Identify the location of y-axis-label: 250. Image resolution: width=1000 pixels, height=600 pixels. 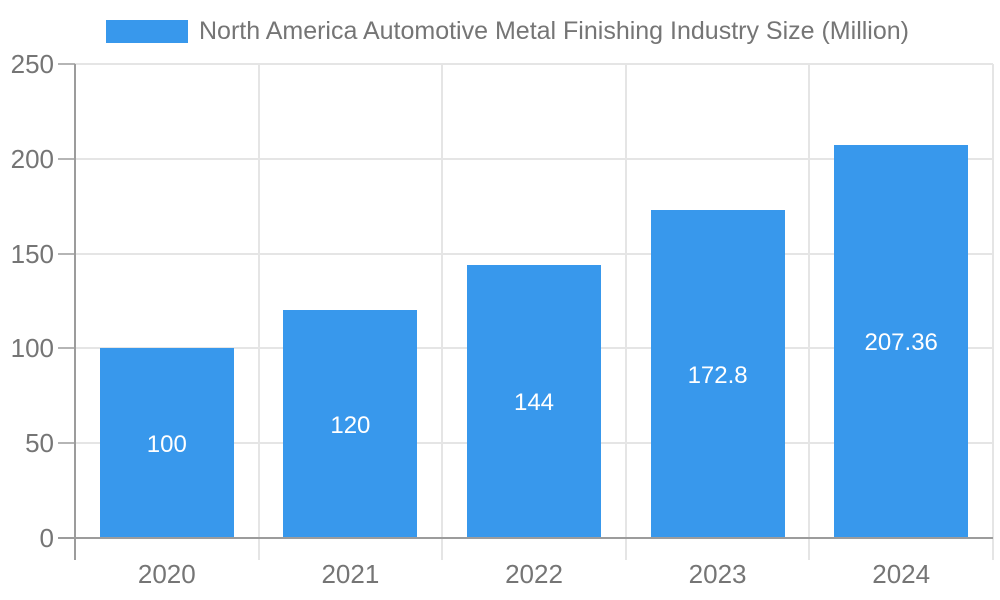
(32, 64).